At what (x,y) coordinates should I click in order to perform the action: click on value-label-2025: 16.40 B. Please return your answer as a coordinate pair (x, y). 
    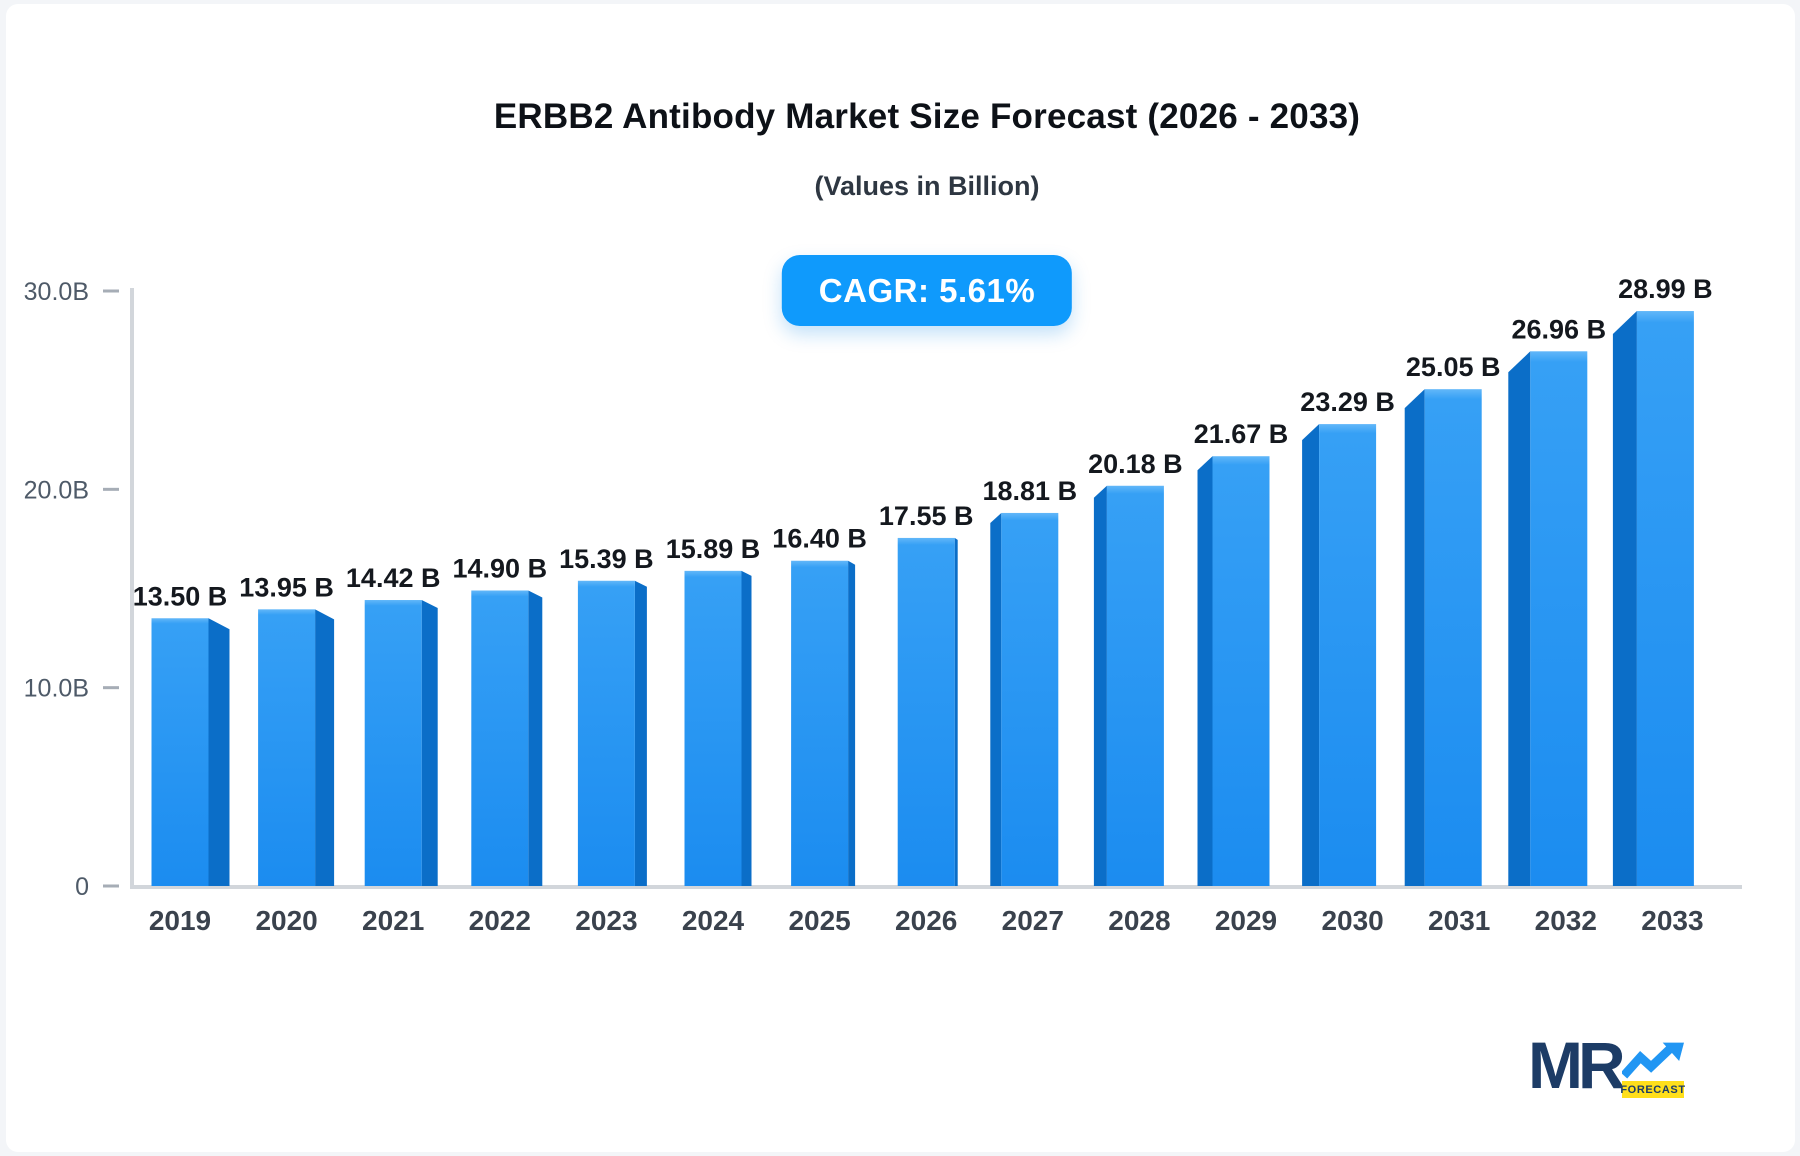
    Looking at the image, I should click on (819, 539).